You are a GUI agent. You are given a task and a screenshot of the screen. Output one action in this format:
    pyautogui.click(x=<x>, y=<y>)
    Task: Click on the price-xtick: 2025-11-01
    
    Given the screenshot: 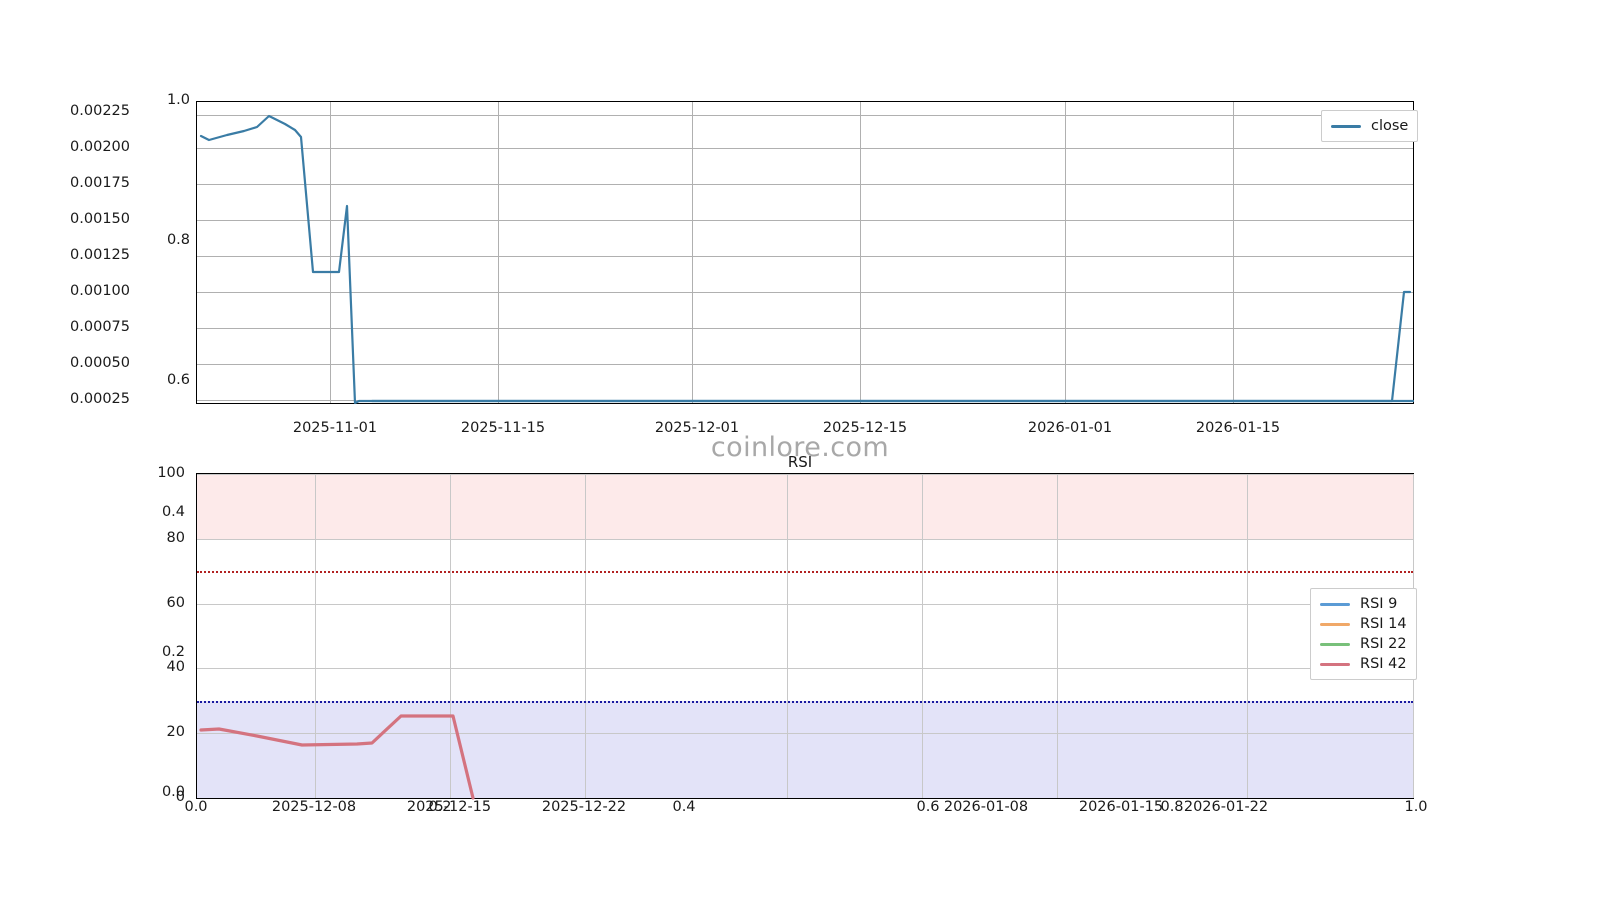 What is the action you would take?
    pyautogui.click(x=335, y=428)
    